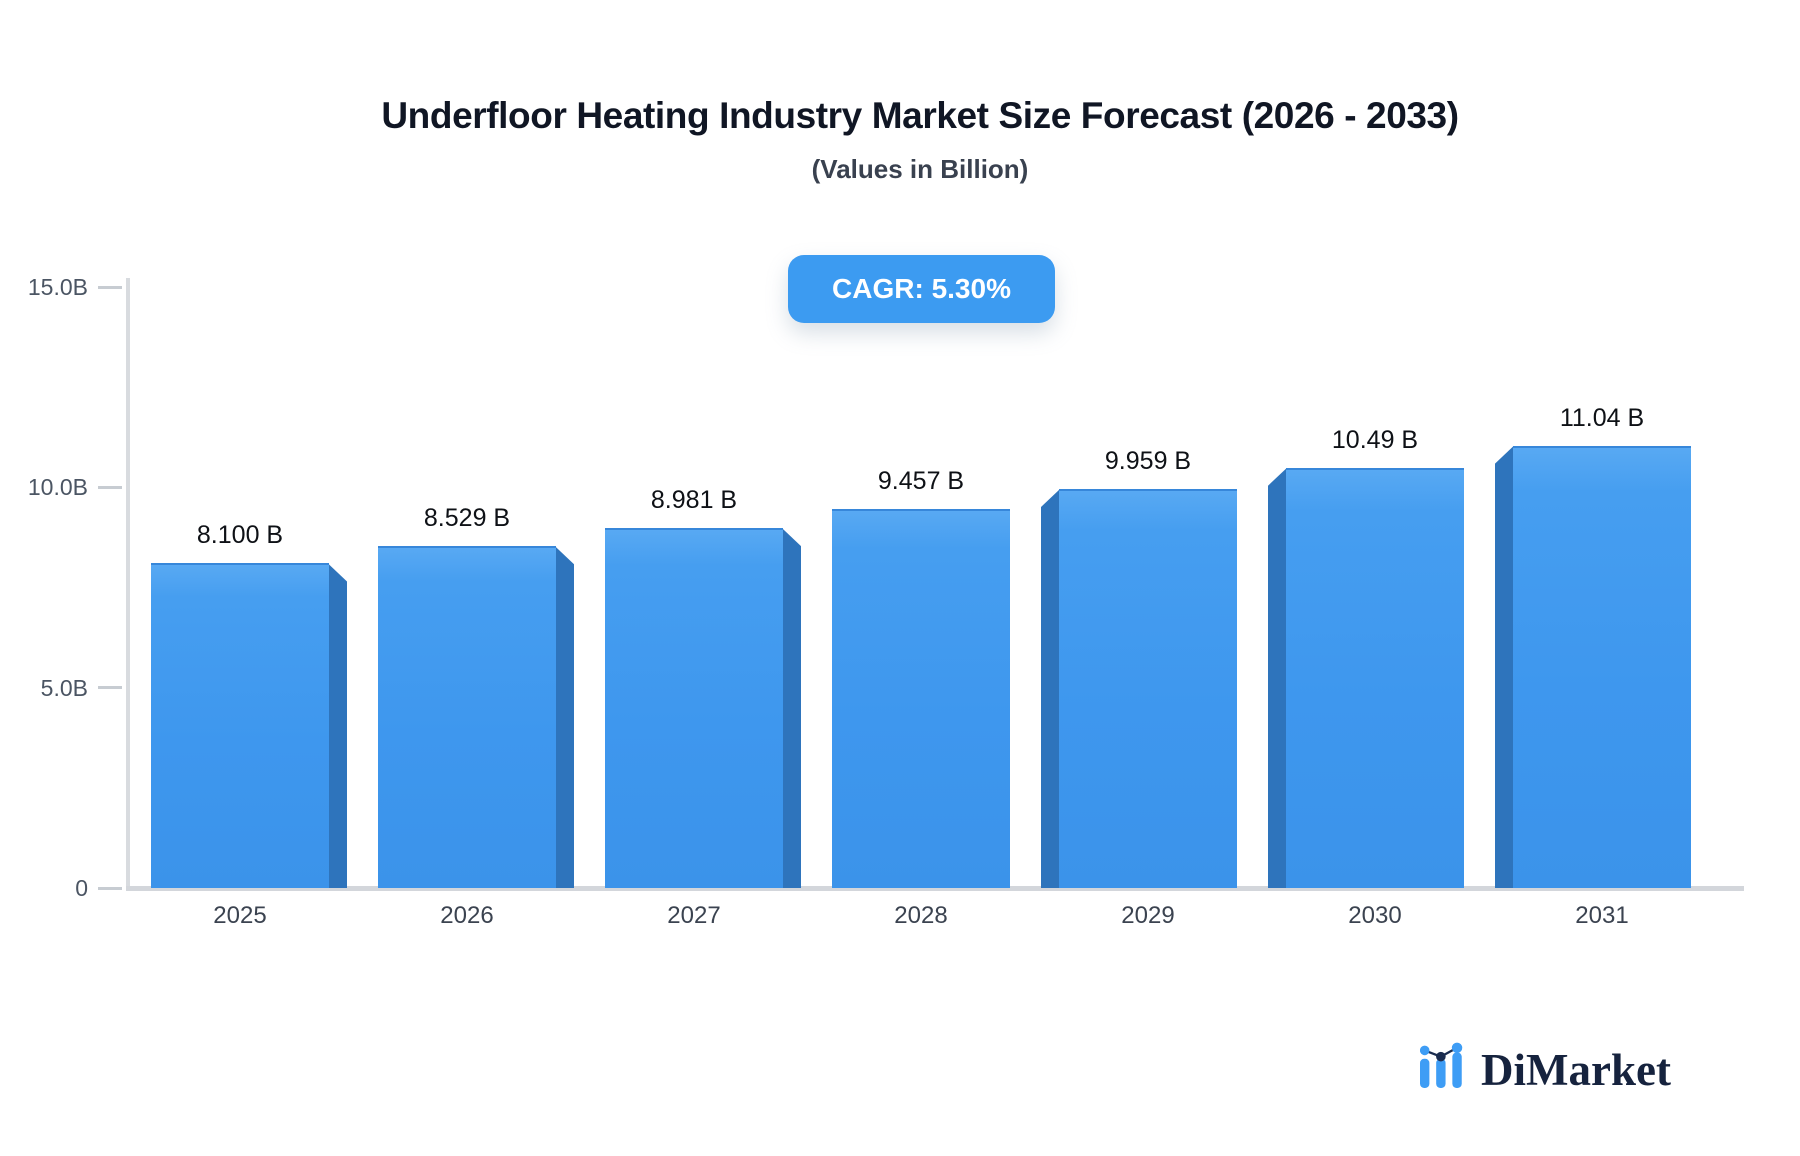 The width and height of the screenshot is (1800, 1156). I want to click on brand-logo: DiMarket, so click(1545, 1068).